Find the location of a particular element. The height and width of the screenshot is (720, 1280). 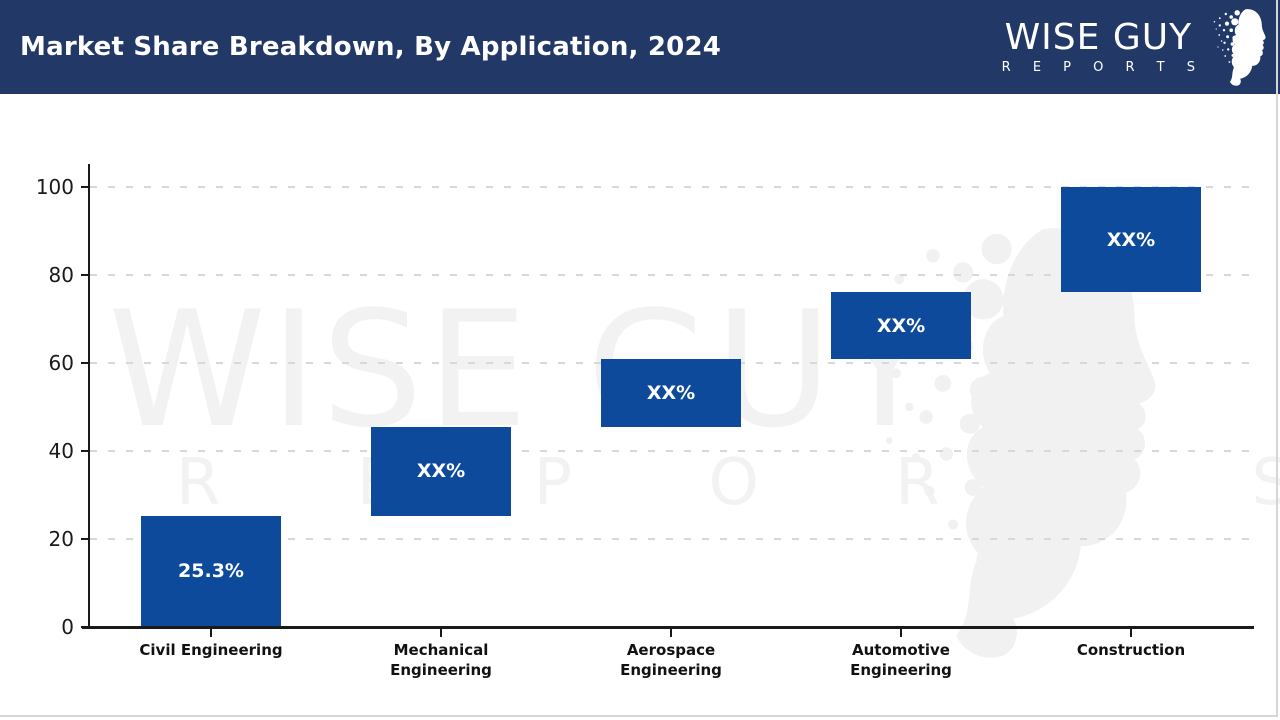

y-tick-label: 100 is located at coordinates (54, 187).